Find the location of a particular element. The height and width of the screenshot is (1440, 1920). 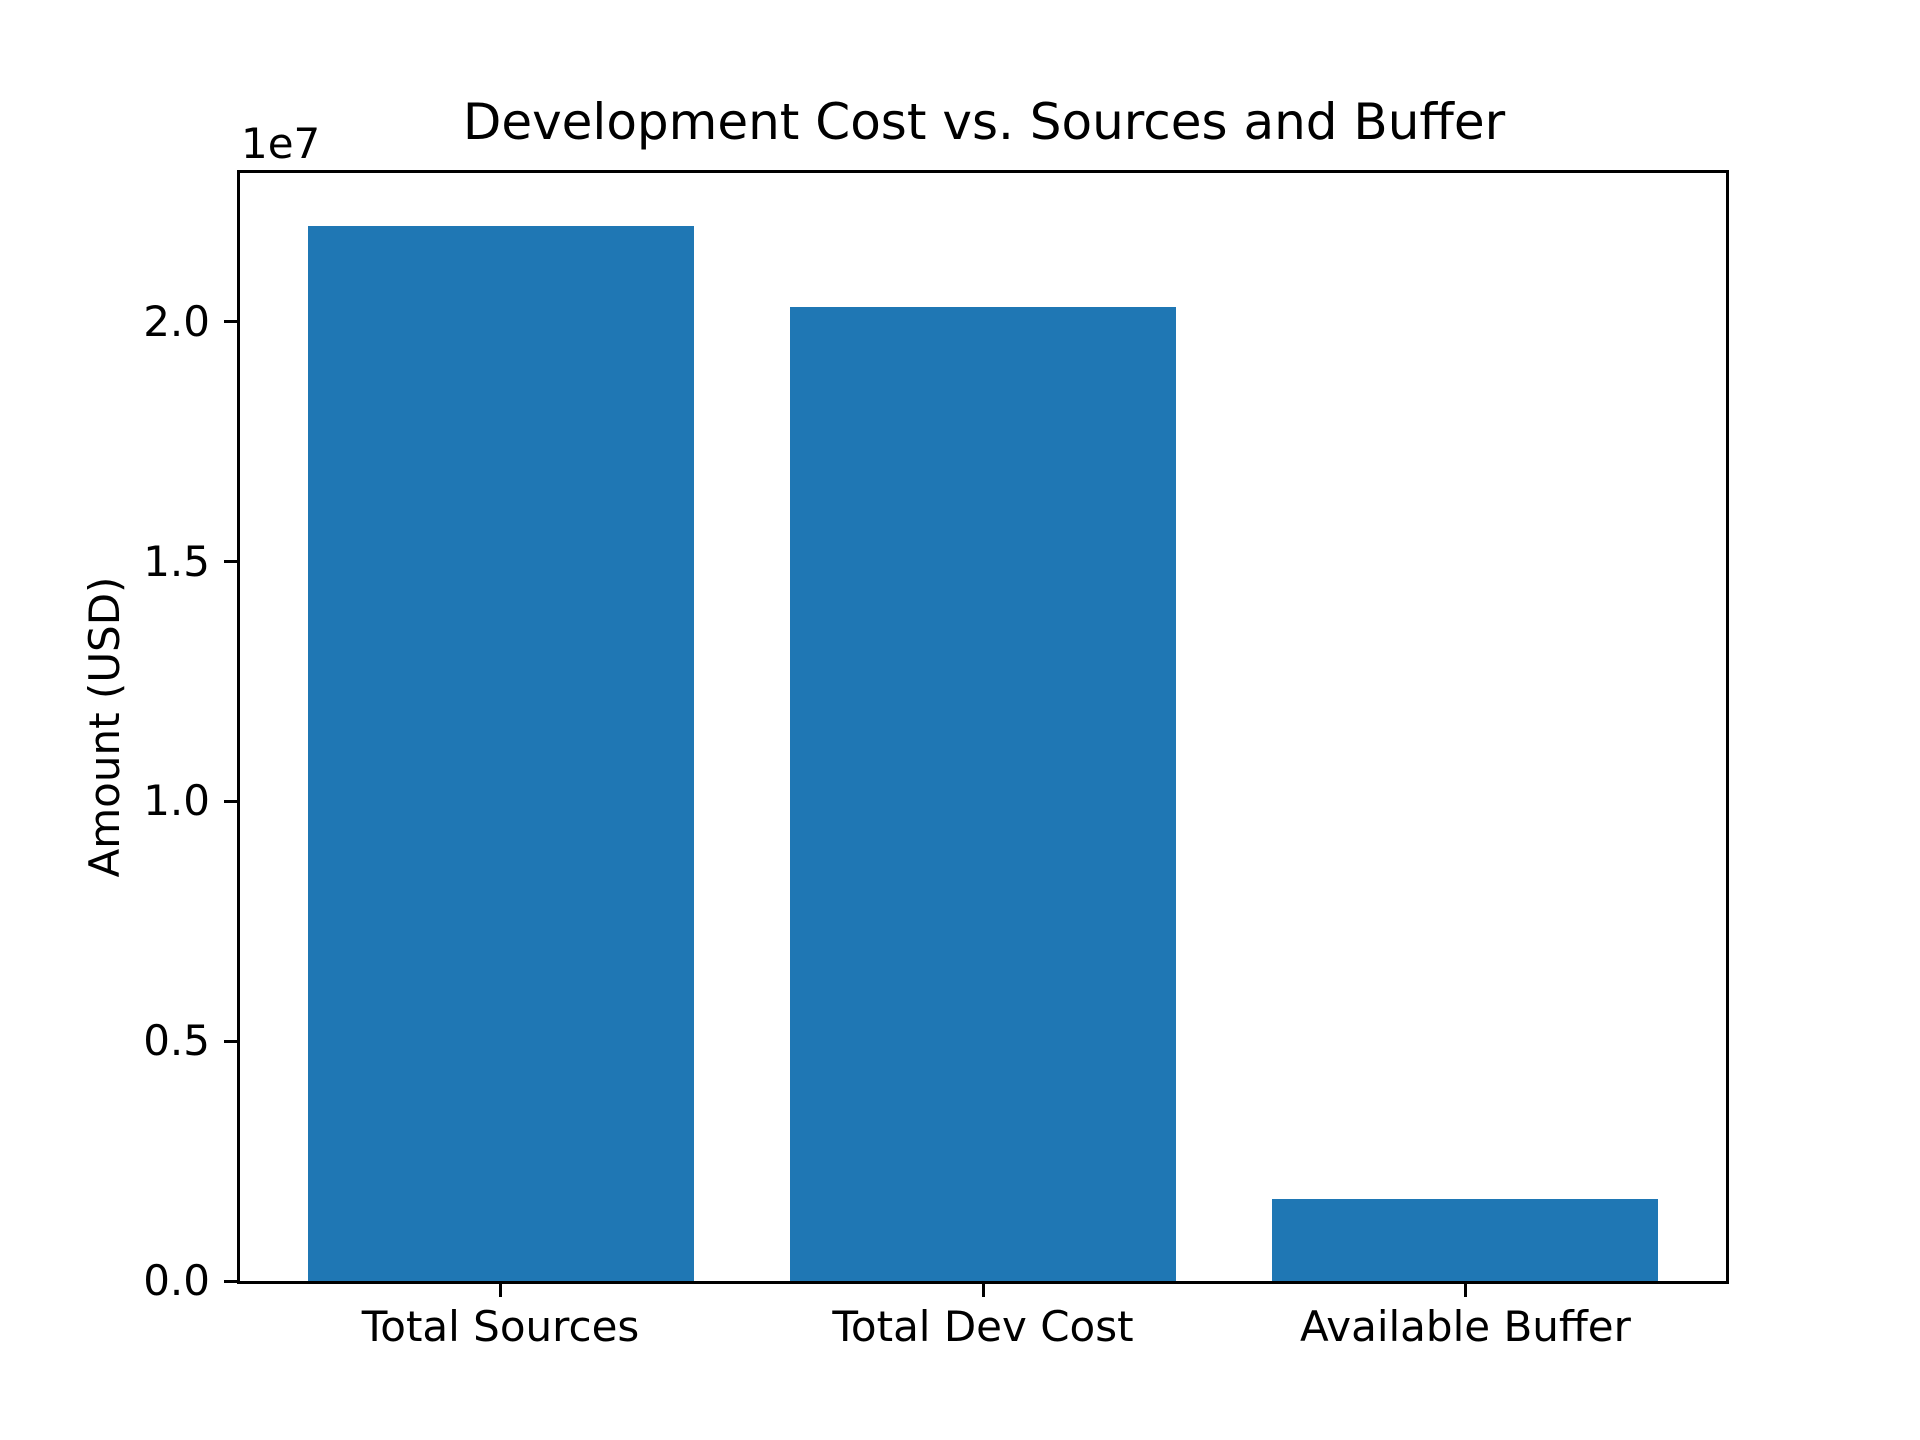

y-tick-label: 2.0 is located at coordinates (176, 321).